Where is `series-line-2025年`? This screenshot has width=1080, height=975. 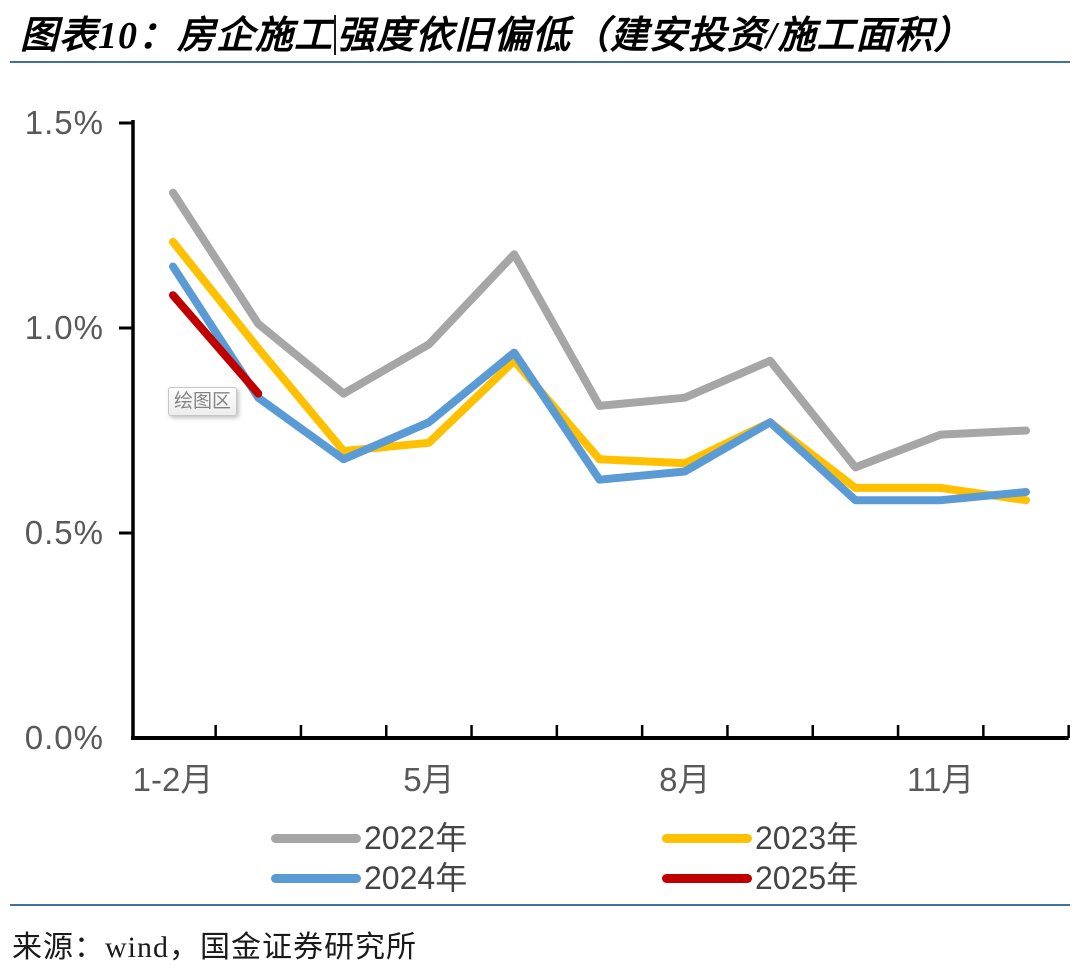 series-line-2025年 is located at coordinates (216, 344).